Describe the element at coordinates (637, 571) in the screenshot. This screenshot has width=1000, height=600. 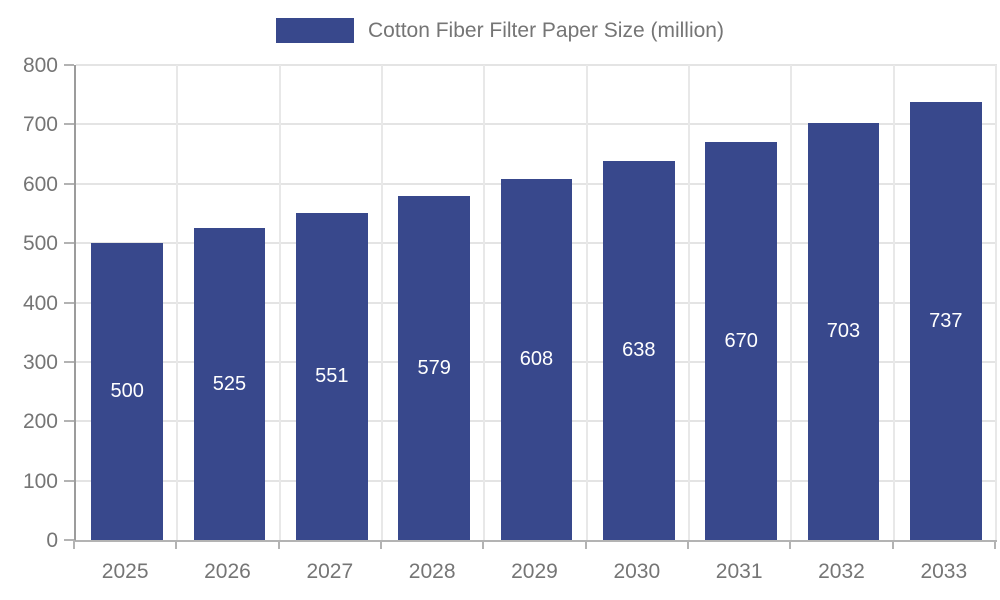
I see `x-tick-label: 2030` at that location.